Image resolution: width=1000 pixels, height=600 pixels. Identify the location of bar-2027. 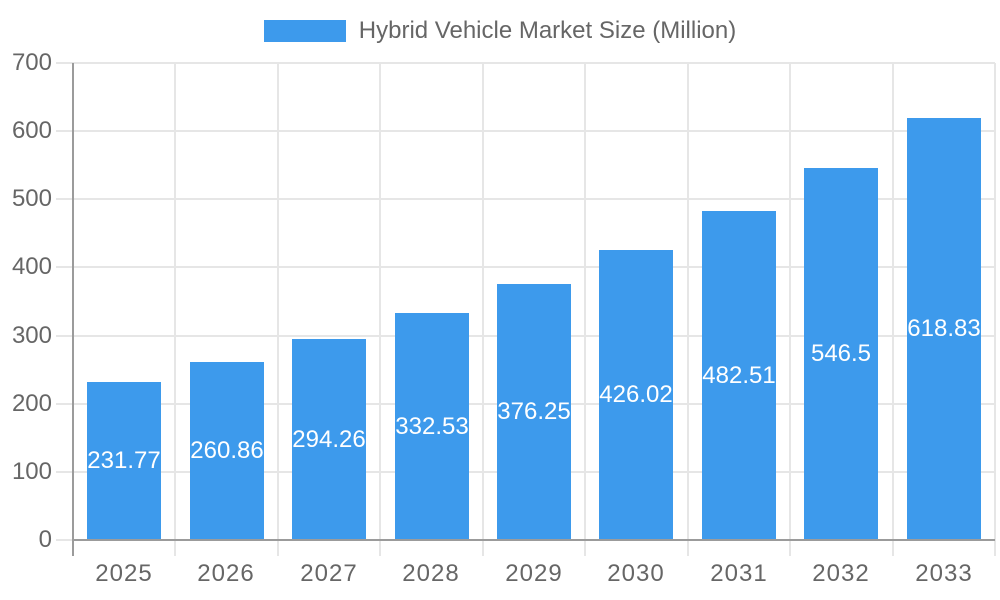
(329, 439).